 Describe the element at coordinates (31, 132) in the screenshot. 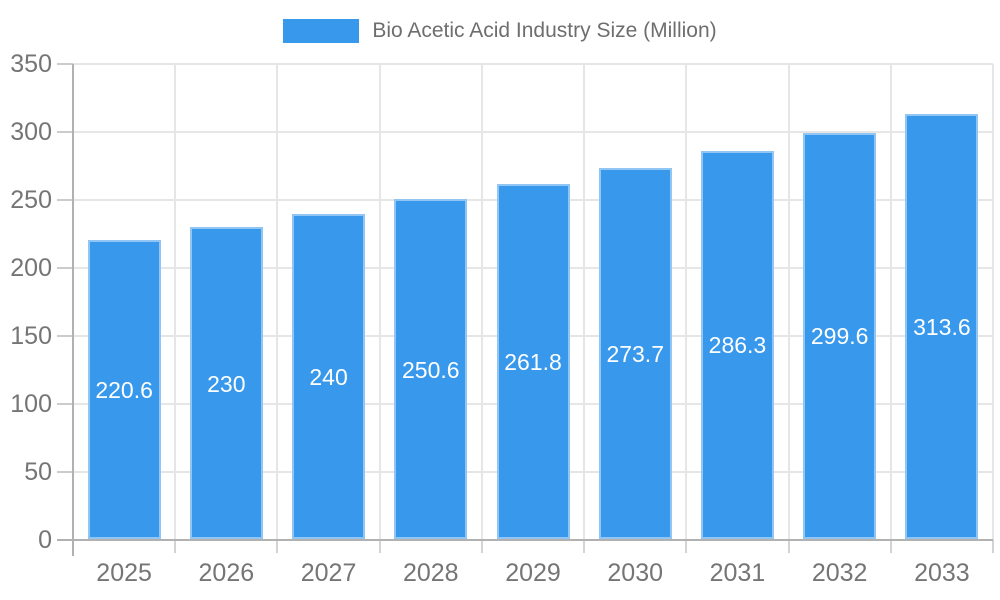

I see `y-axis-label: 300` at that location.